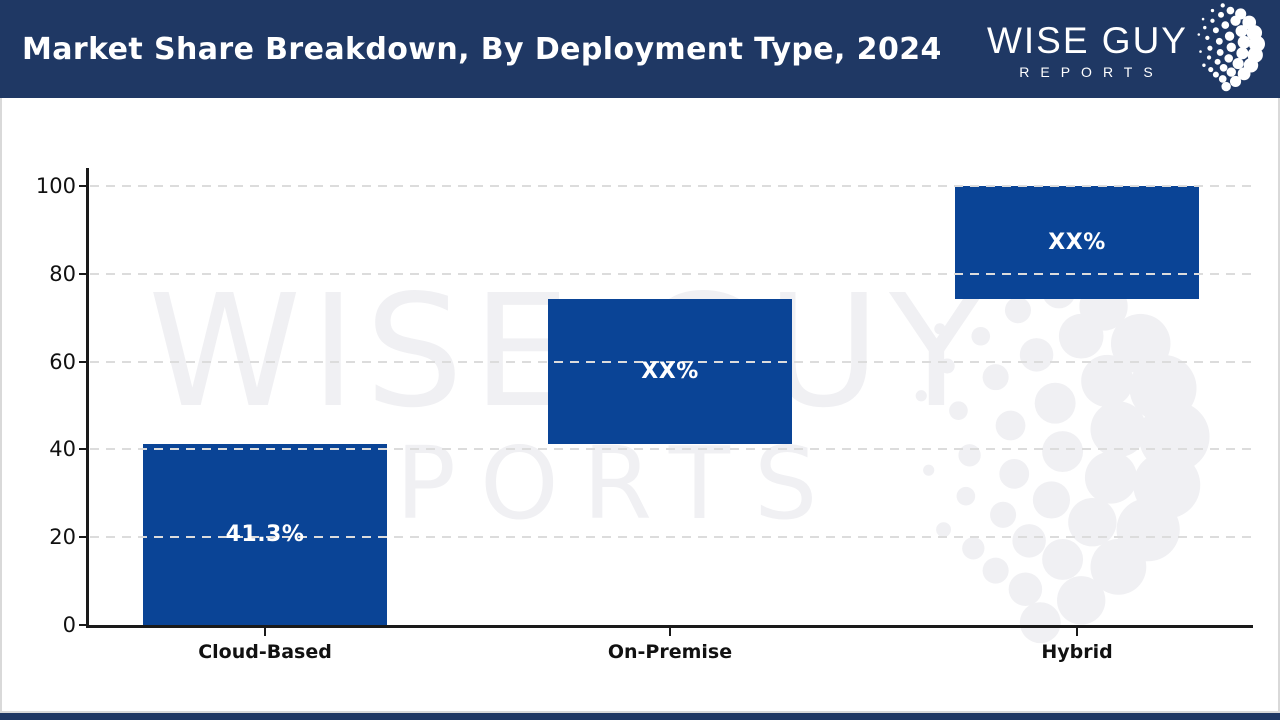 The image size is (1280, 720). What do you see at coordinates (62, 273) in the screenshot?
I see `y-axis-tick-label: 80` at bounding box center [62, 273].